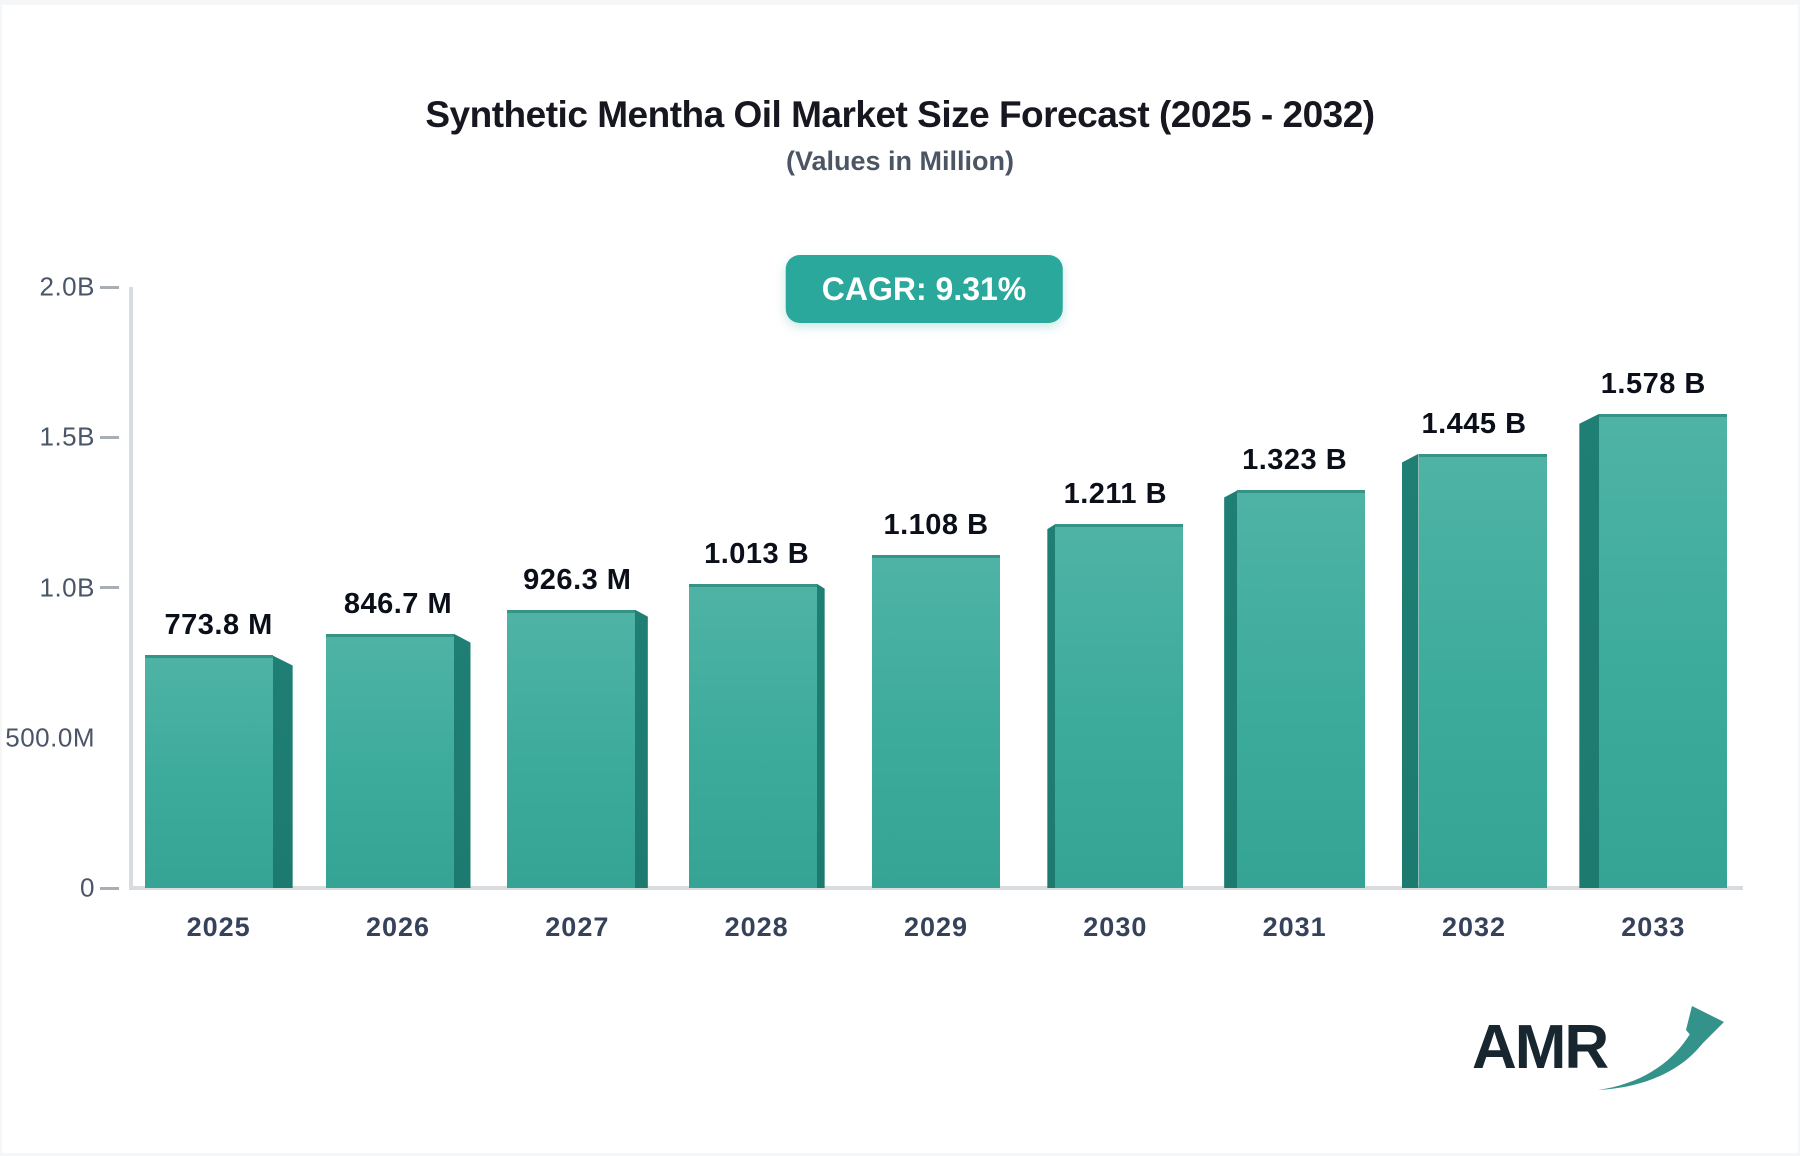  I want to click on bar-value-label: 1.578 B, so click(1653, 383).